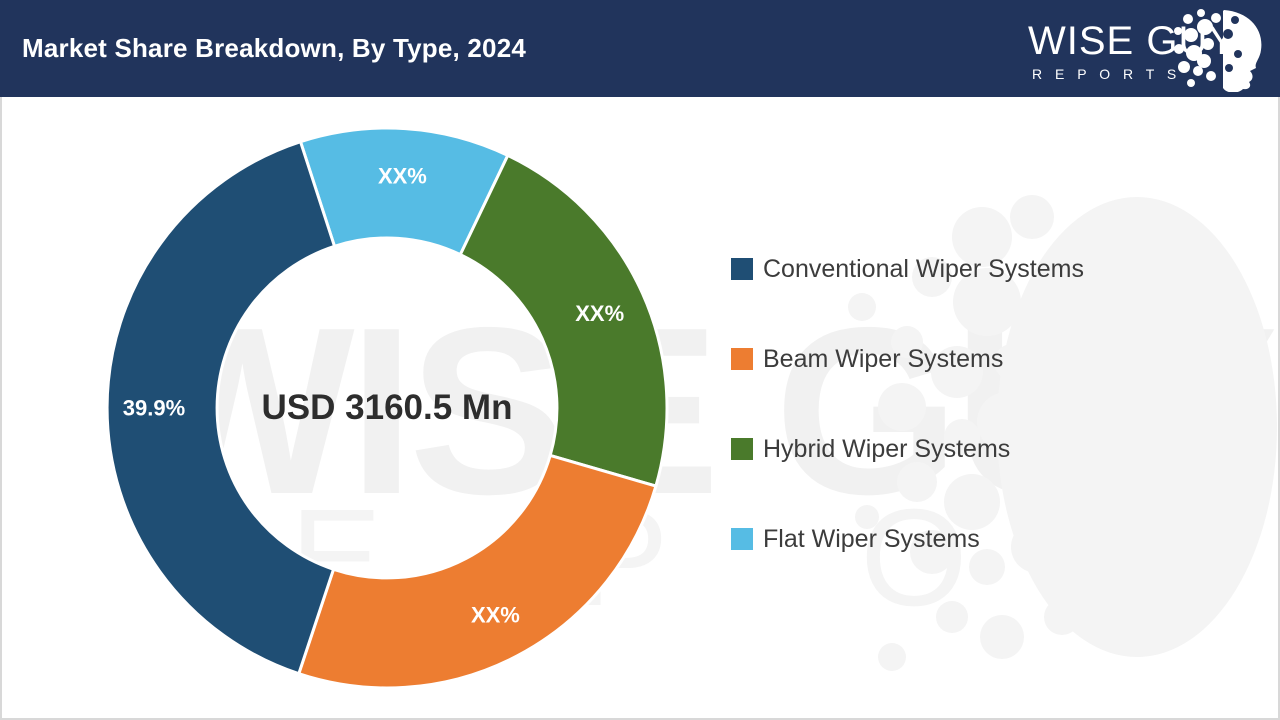 The width and height of the screenshot is (1280, 720). Describe the element at coordinates (883, 358) in the screenshot. I see `legend-label: Beam Wiper Systems` at that location.